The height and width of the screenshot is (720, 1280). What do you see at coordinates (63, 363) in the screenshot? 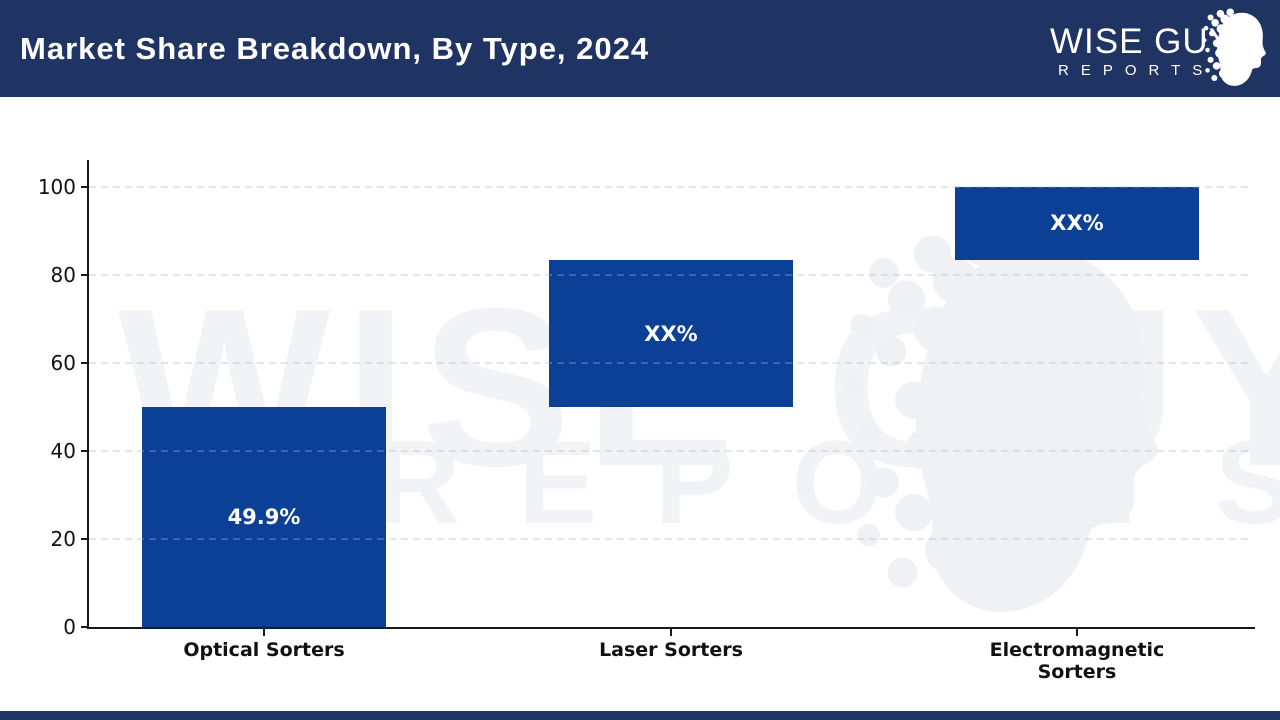
I see `y-tick-label-60: 60` at bounding box center [63, 363].